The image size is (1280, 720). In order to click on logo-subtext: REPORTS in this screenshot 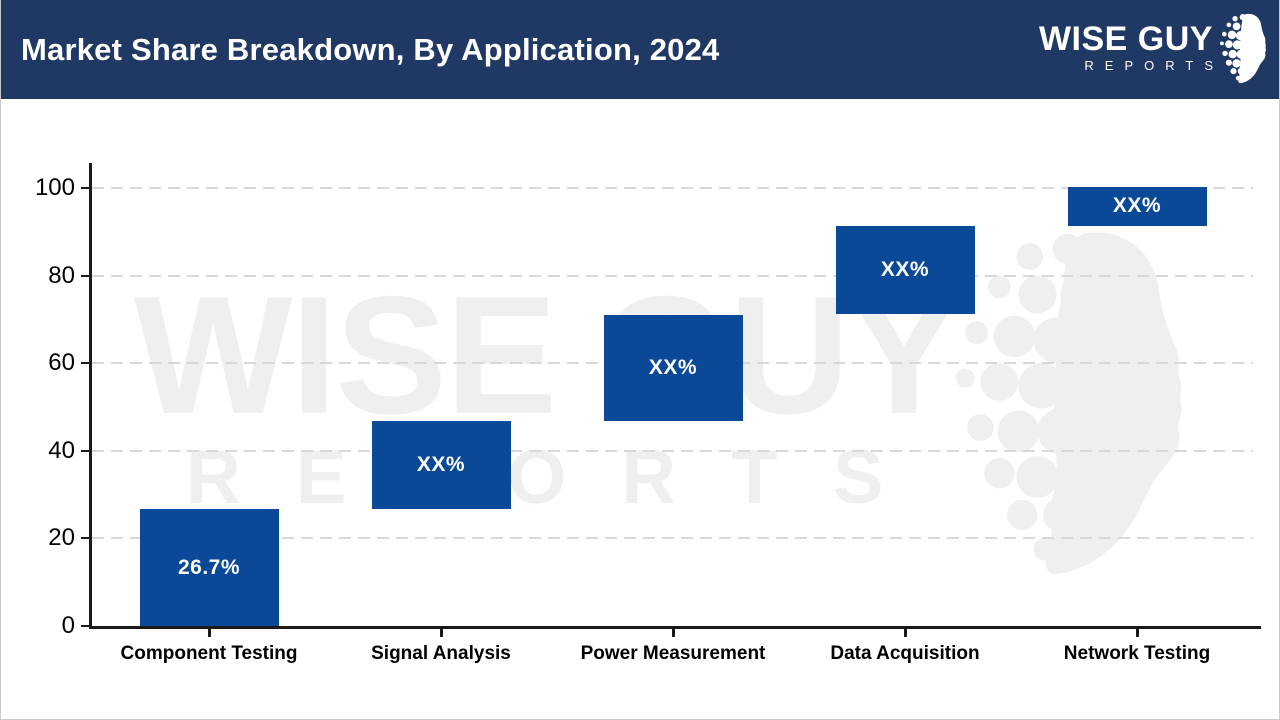, I will do `click(1154, 65)`.